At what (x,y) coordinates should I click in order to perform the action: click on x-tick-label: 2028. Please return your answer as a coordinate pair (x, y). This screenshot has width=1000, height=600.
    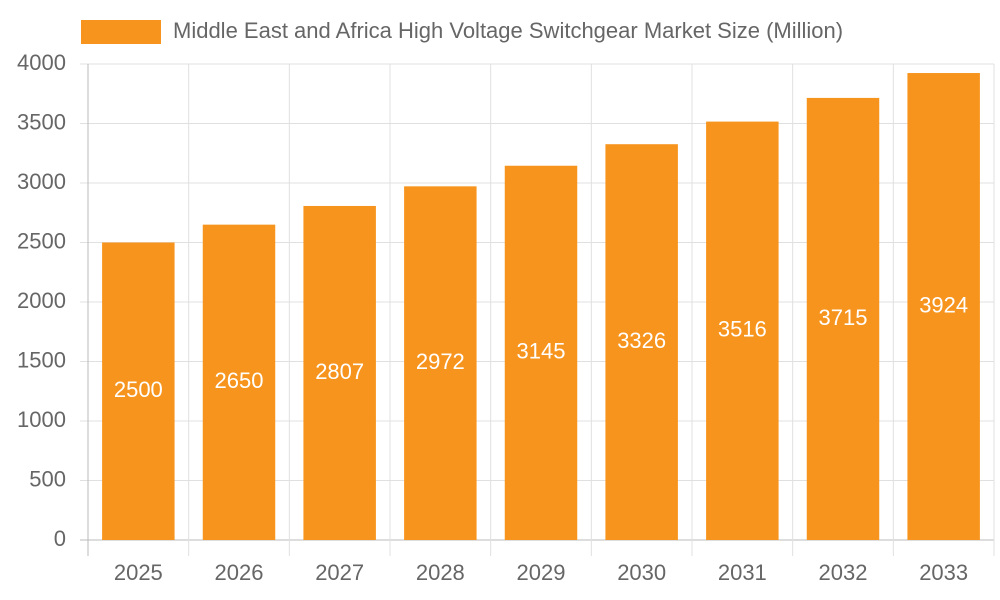
    Looking at the image, I should click on (440, 572).